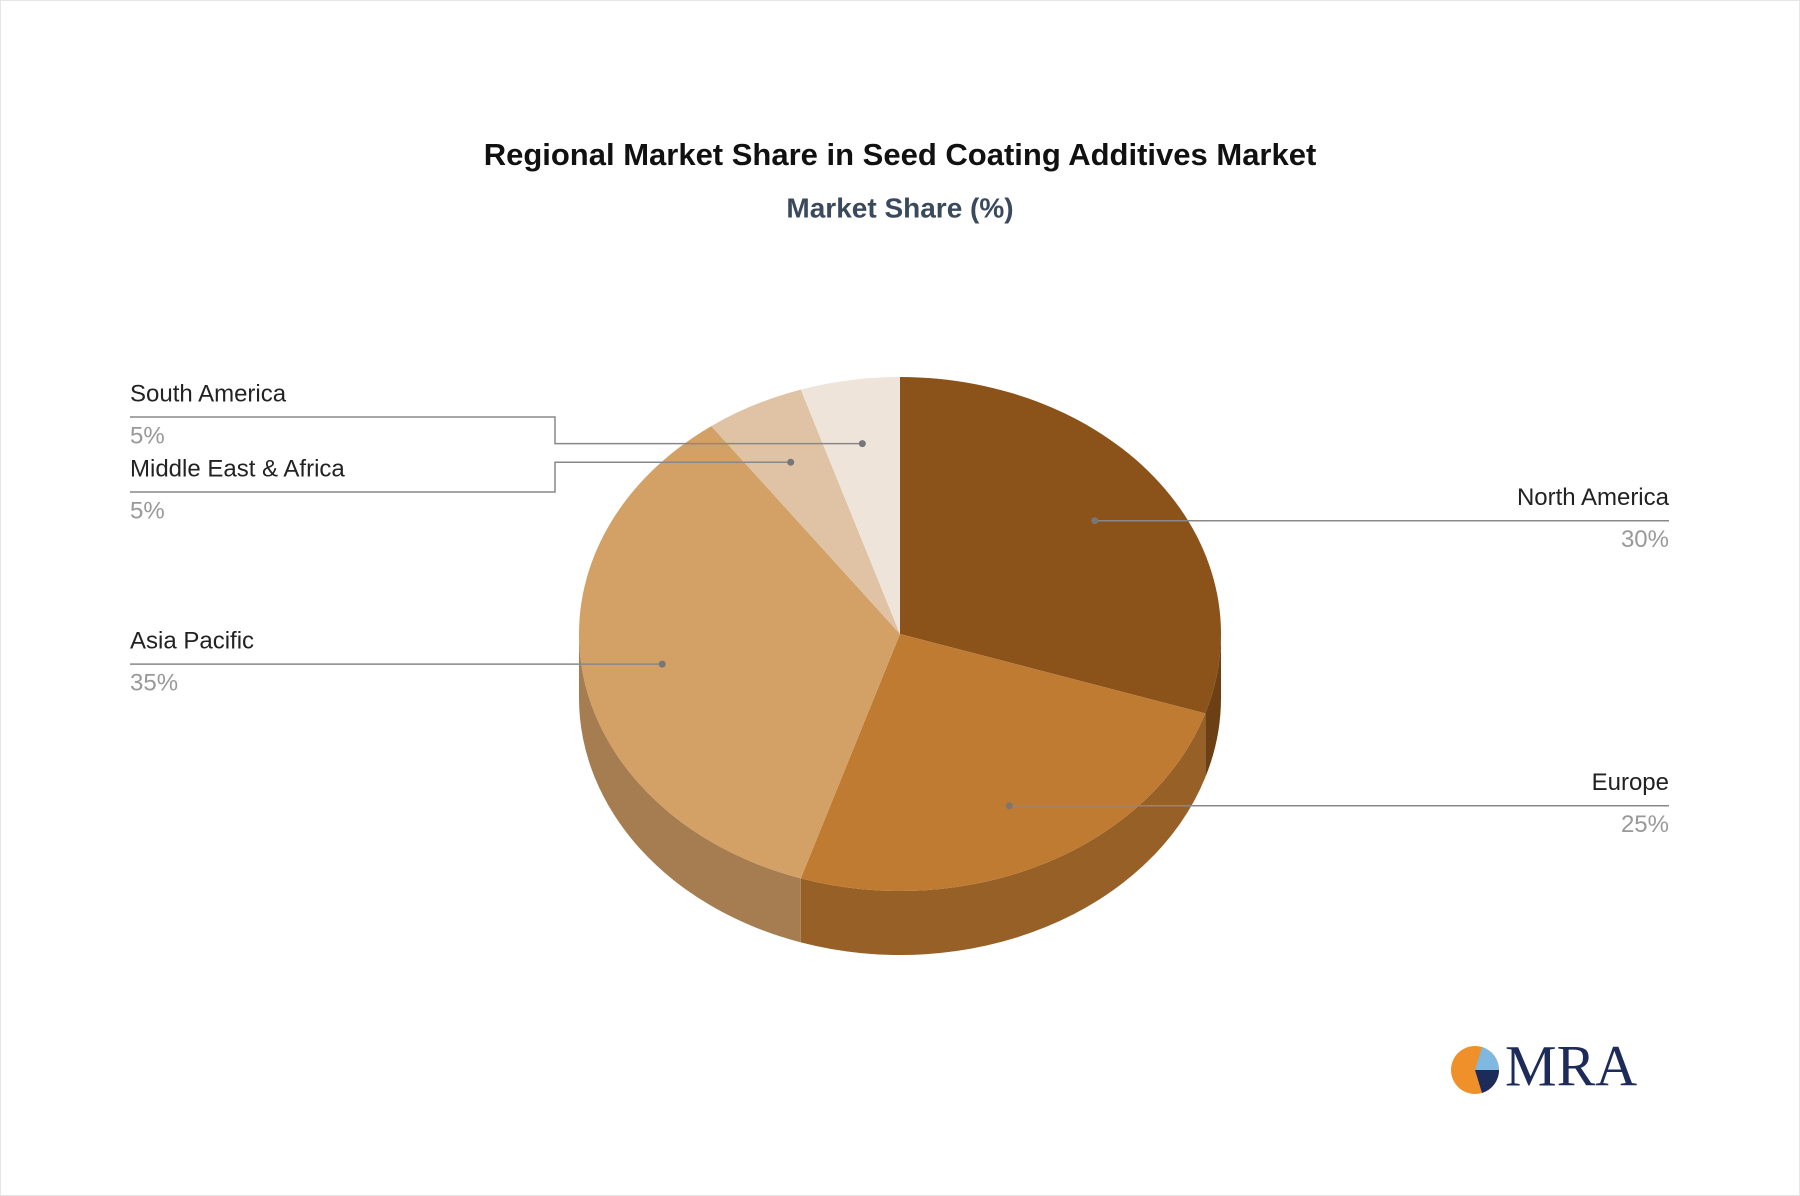 Image resolution: width=1800 pixels, height=1196 pixels. Describe the element at coordinates (1571, 1065) in the screenshot. I see `logo-text: MRA` at that location.